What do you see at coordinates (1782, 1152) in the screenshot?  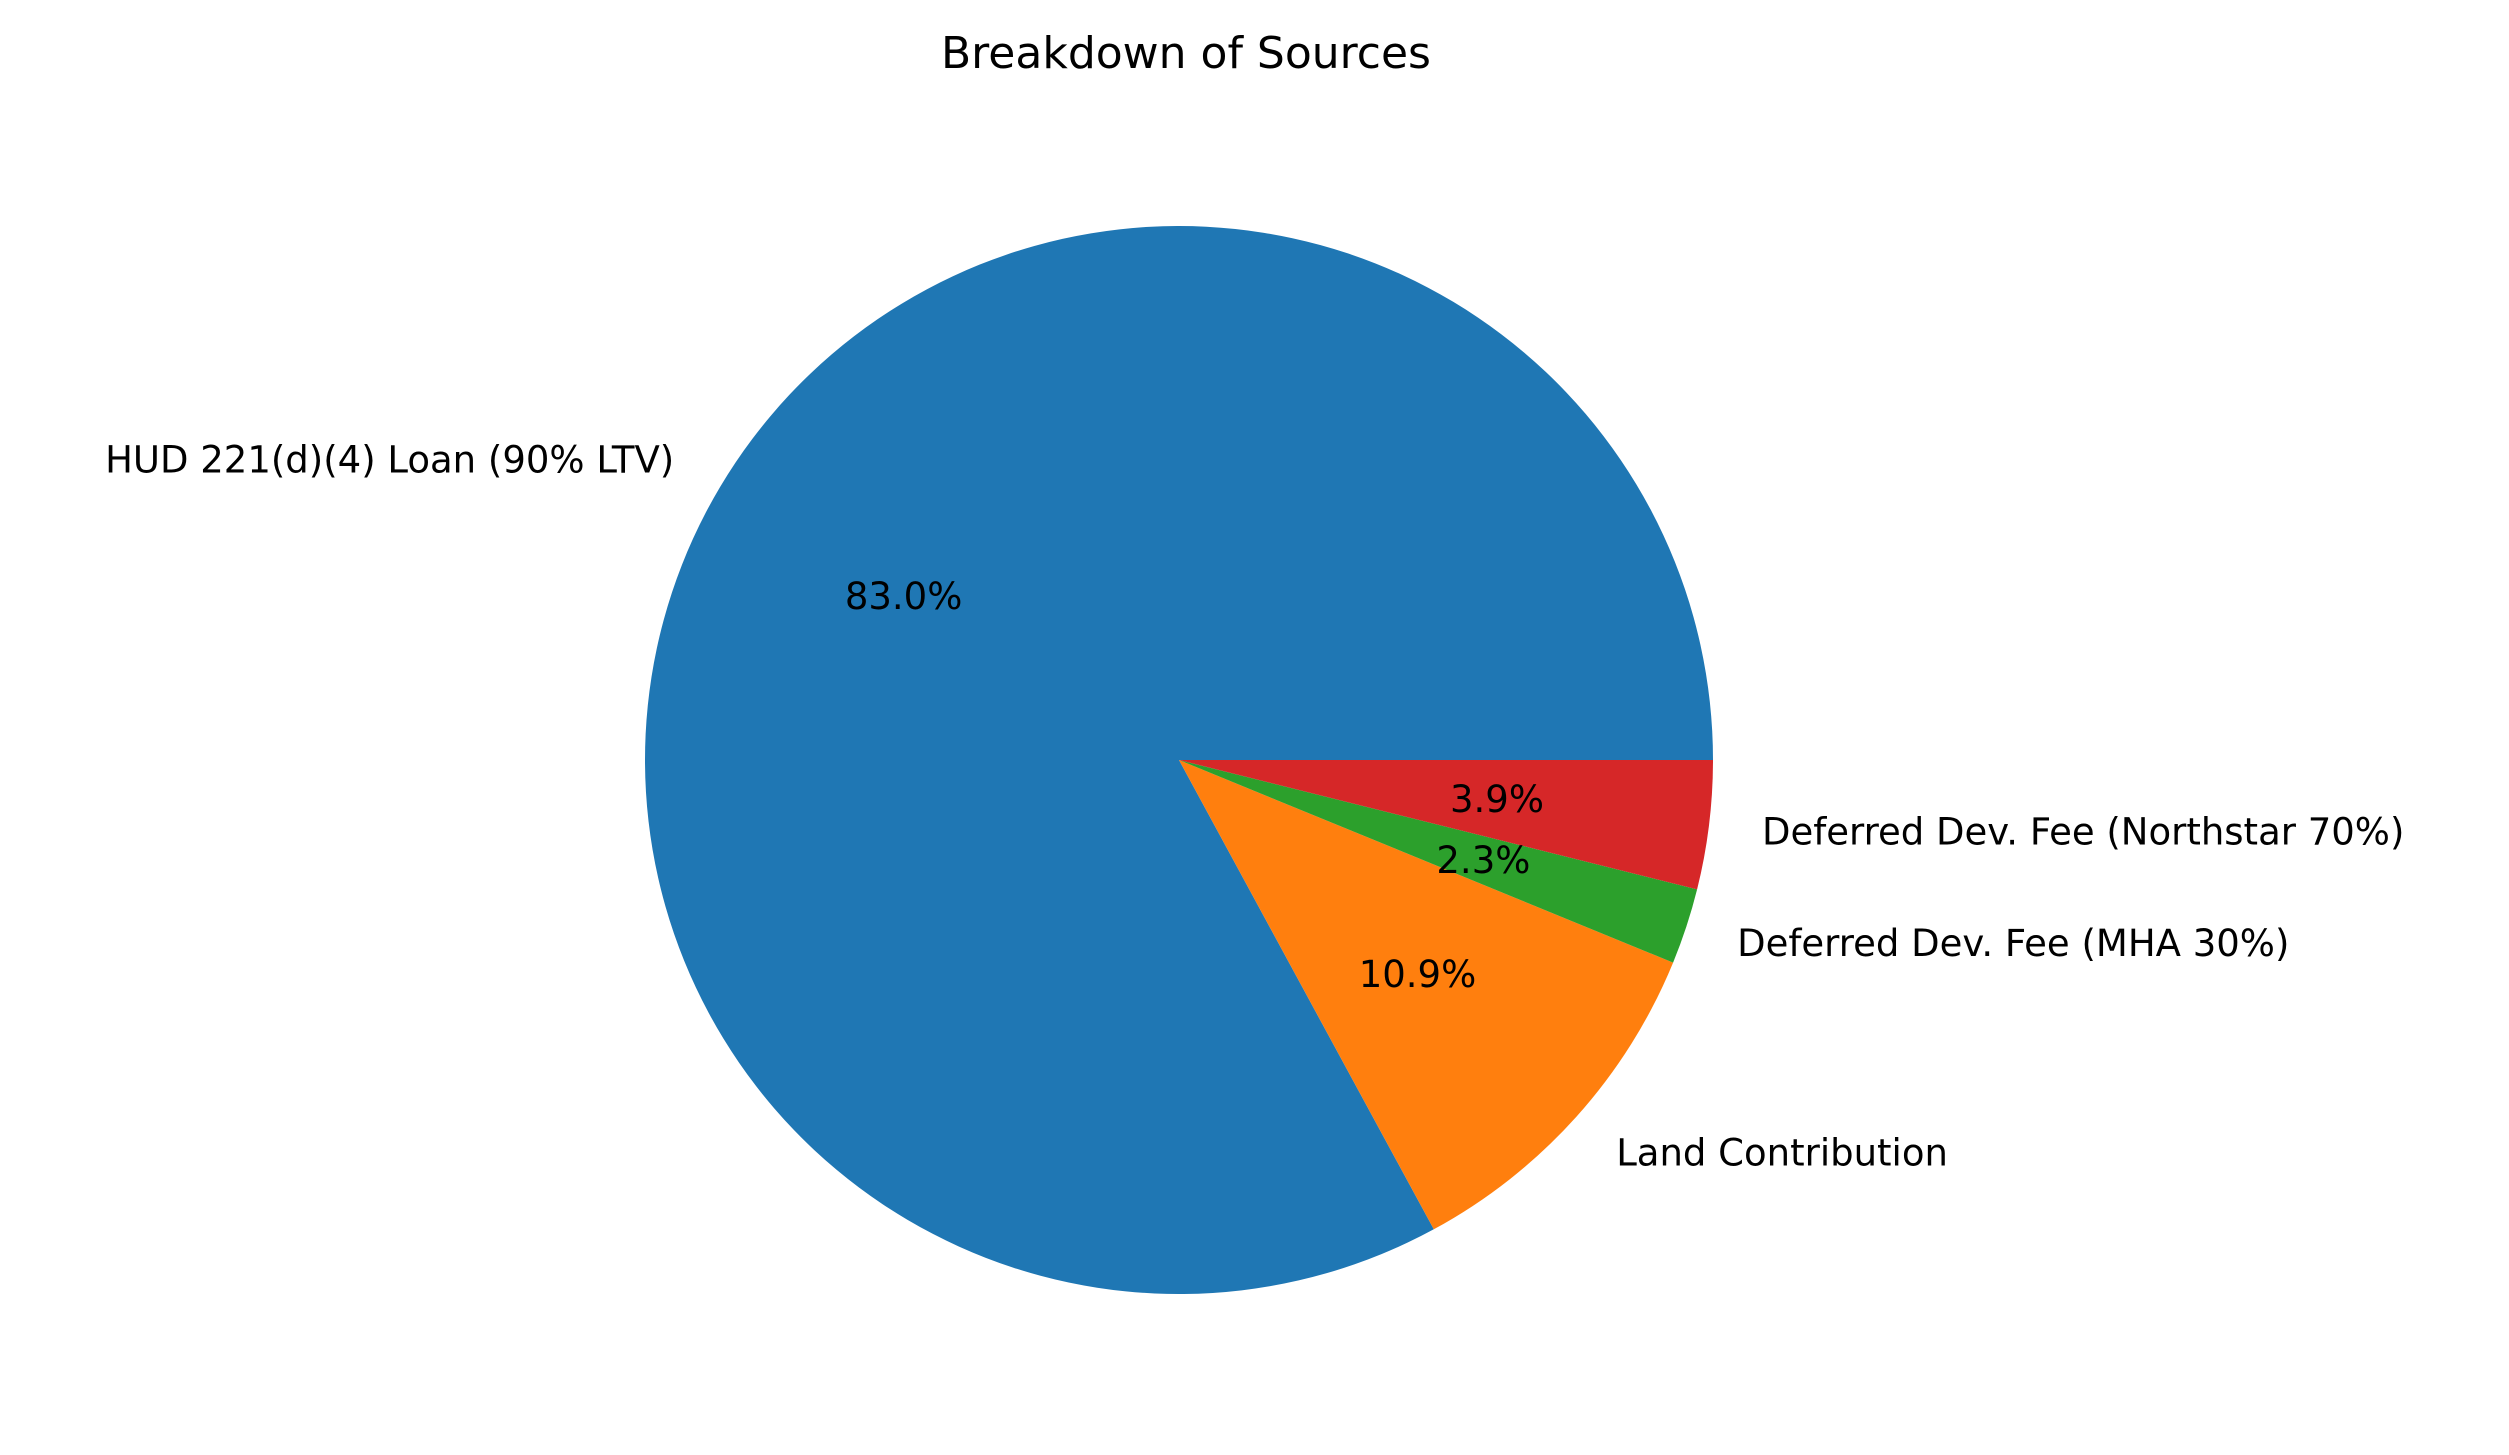 I see `slice-label: Land Contribution` at bounding box center [1782, 1152].